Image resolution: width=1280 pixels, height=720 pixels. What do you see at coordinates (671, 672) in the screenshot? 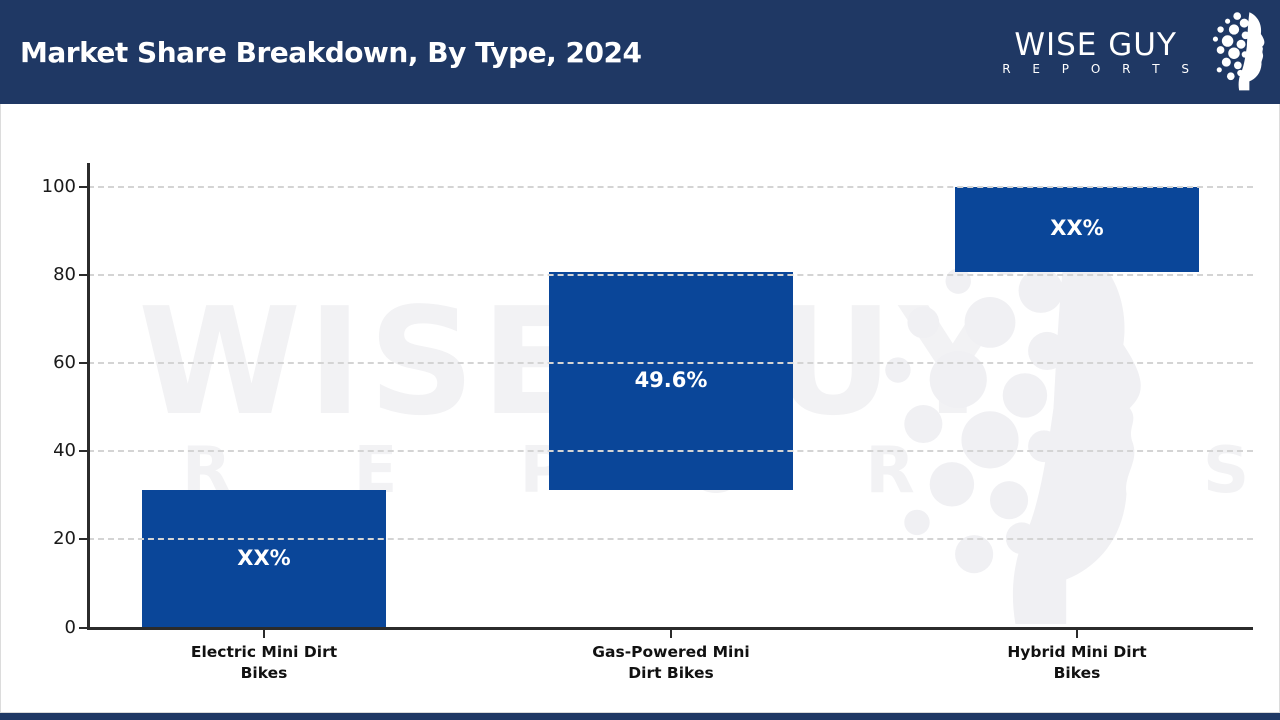
I see `category-label-line: Dirt Bikes` at bounding box center [671, 672].